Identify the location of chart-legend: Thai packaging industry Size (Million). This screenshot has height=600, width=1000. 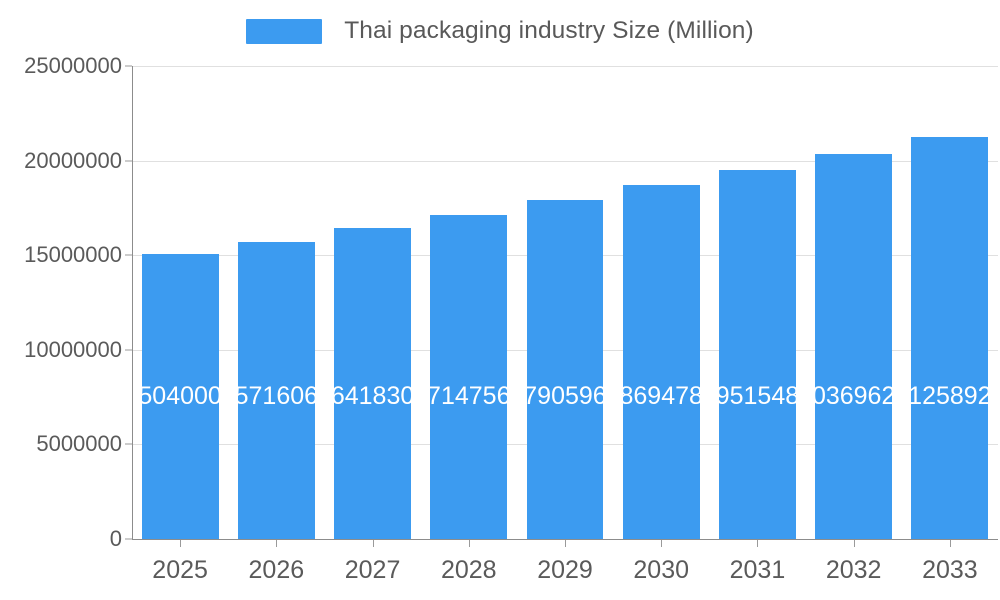
(500, 31).